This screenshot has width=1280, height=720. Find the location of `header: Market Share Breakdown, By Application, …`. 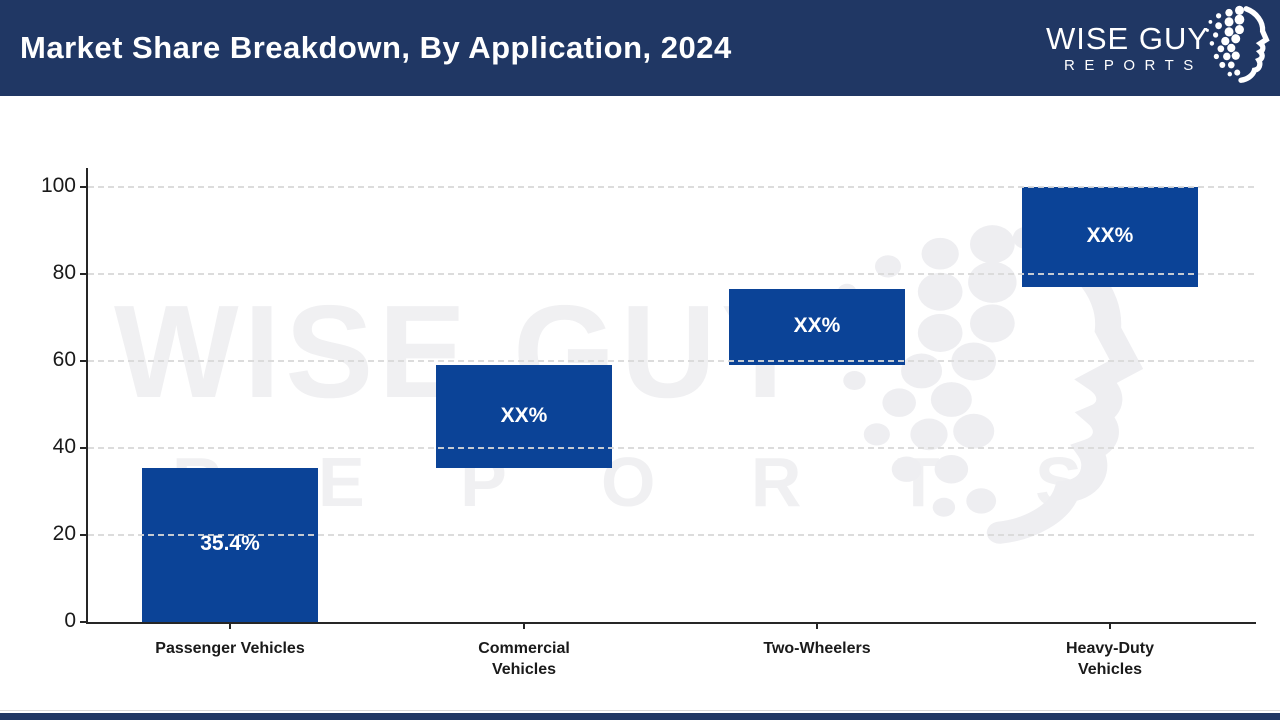

header: Market Share Breakdown, By Application, … is located at coordinates (640, 48).